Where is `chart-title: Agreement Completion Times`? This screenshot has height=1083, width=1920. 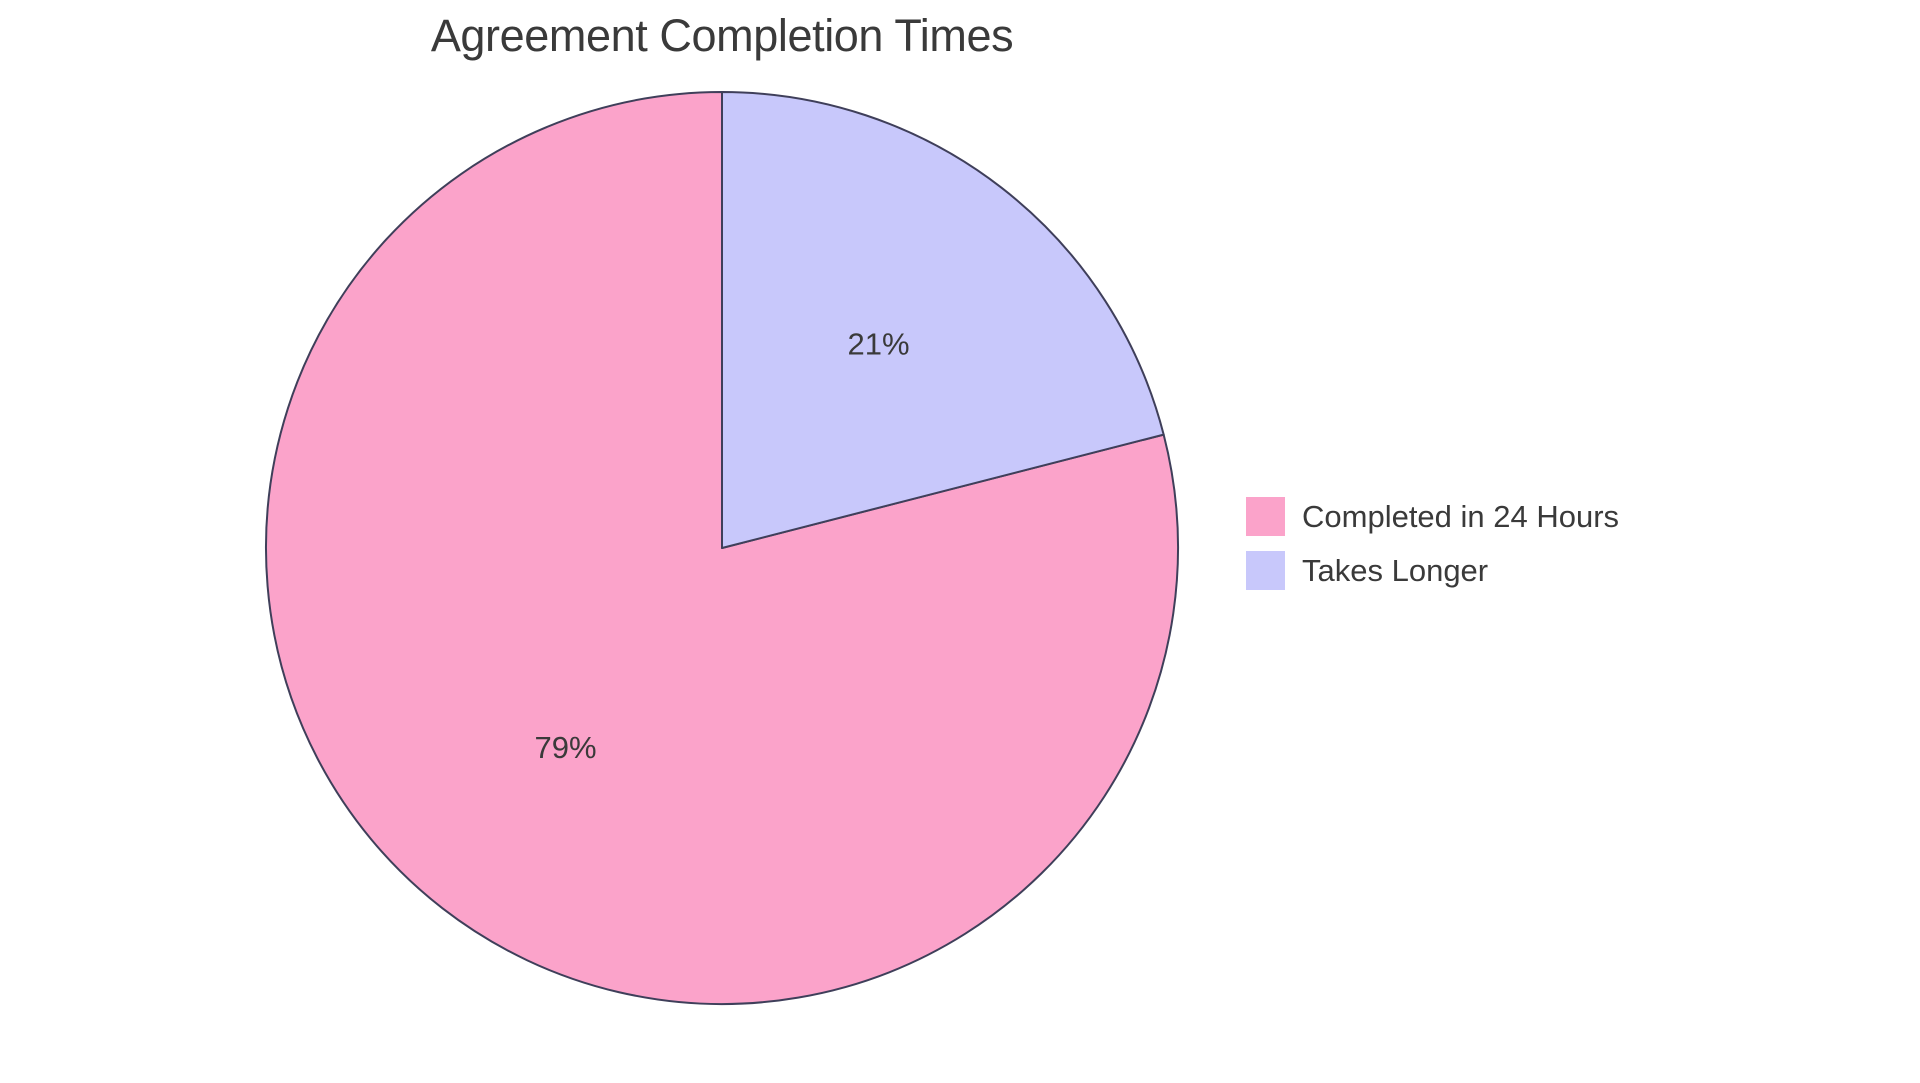
chart-title: Agreement Completion Times is located at coordinates (722, 35).